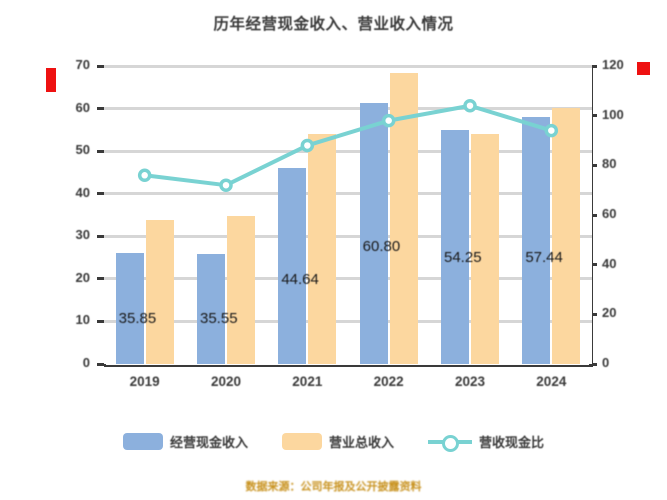 Image resolution: width=667 pixels, height=500 pixels. What do you see at coordinates (208, 442) in the screenshot?
I see `legend-label: 经营现金收入` at bounding box center [208, 442].